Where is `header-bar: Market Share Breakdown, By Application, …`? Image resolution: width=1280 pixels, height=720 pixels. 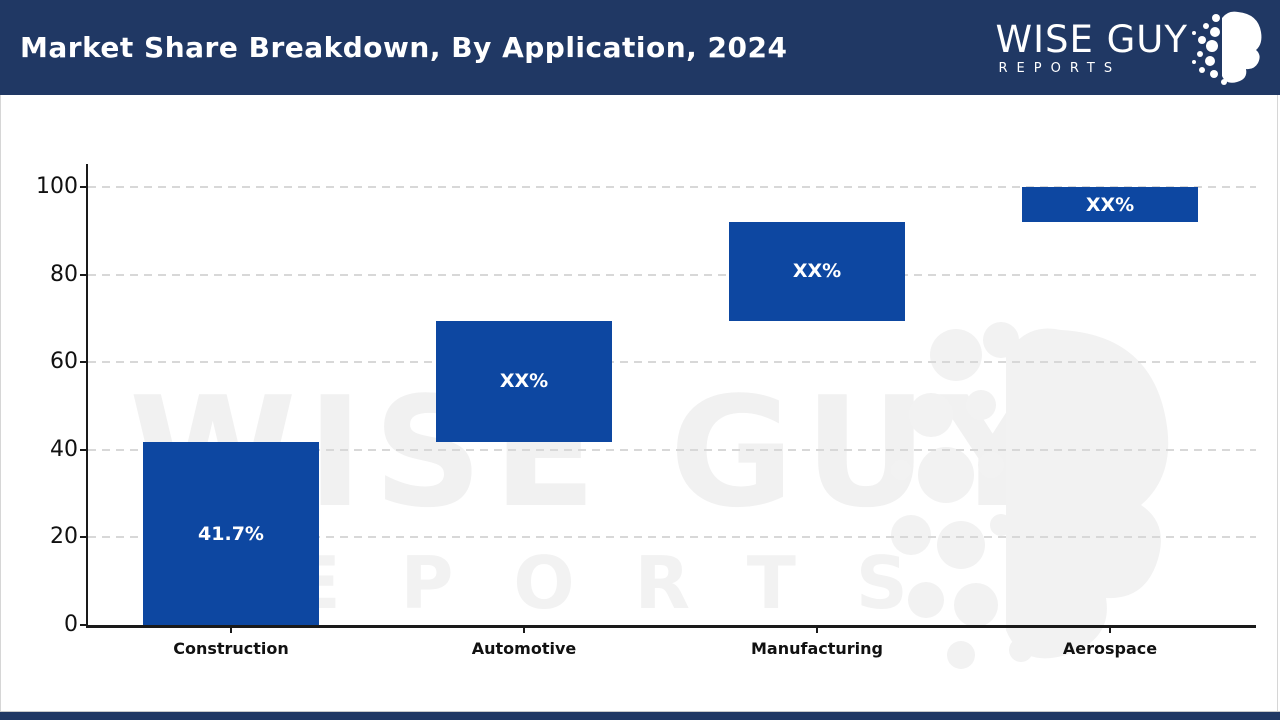
header-bar: Market Share Breakdown, By Application, … is located at coordinates (640, 47).